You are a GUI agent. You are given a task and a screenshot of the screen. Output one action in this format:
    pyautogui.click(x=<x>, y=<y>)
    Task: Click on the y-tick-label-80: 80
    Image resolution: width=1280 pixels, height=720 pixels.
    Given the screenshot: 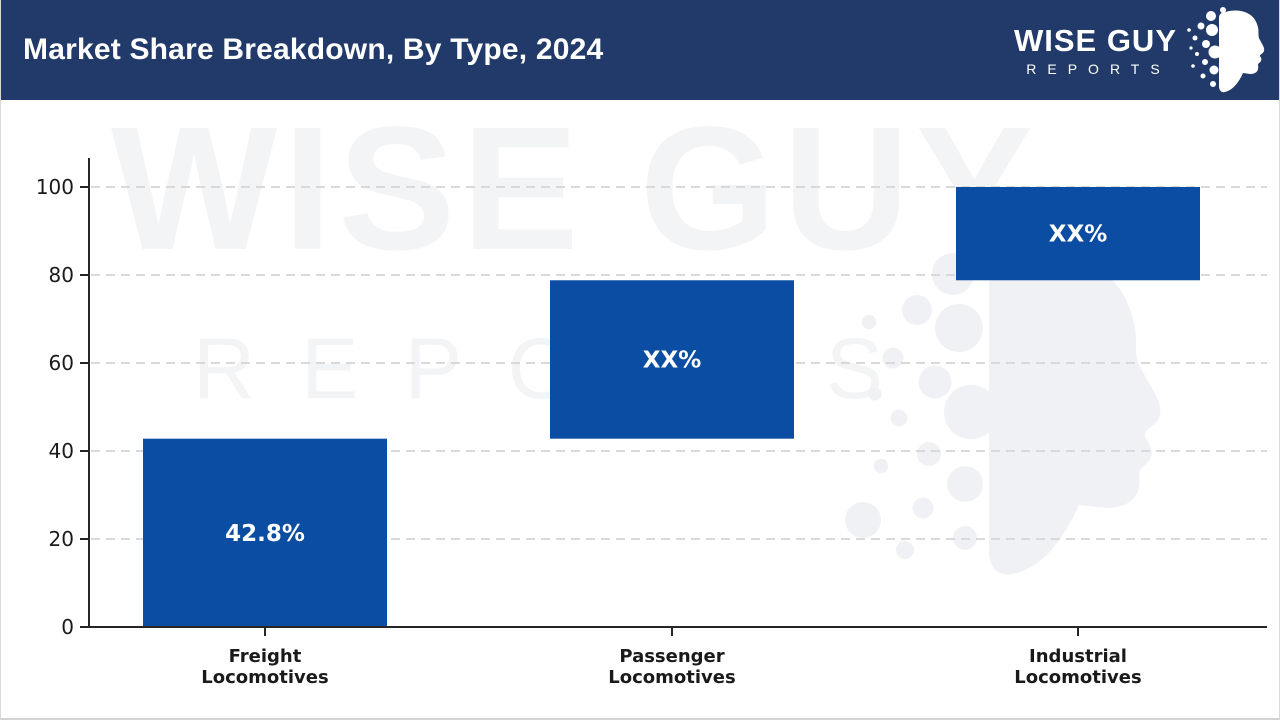 What is the action you would take?
    pyautogui.click(x=61, y=275)
    